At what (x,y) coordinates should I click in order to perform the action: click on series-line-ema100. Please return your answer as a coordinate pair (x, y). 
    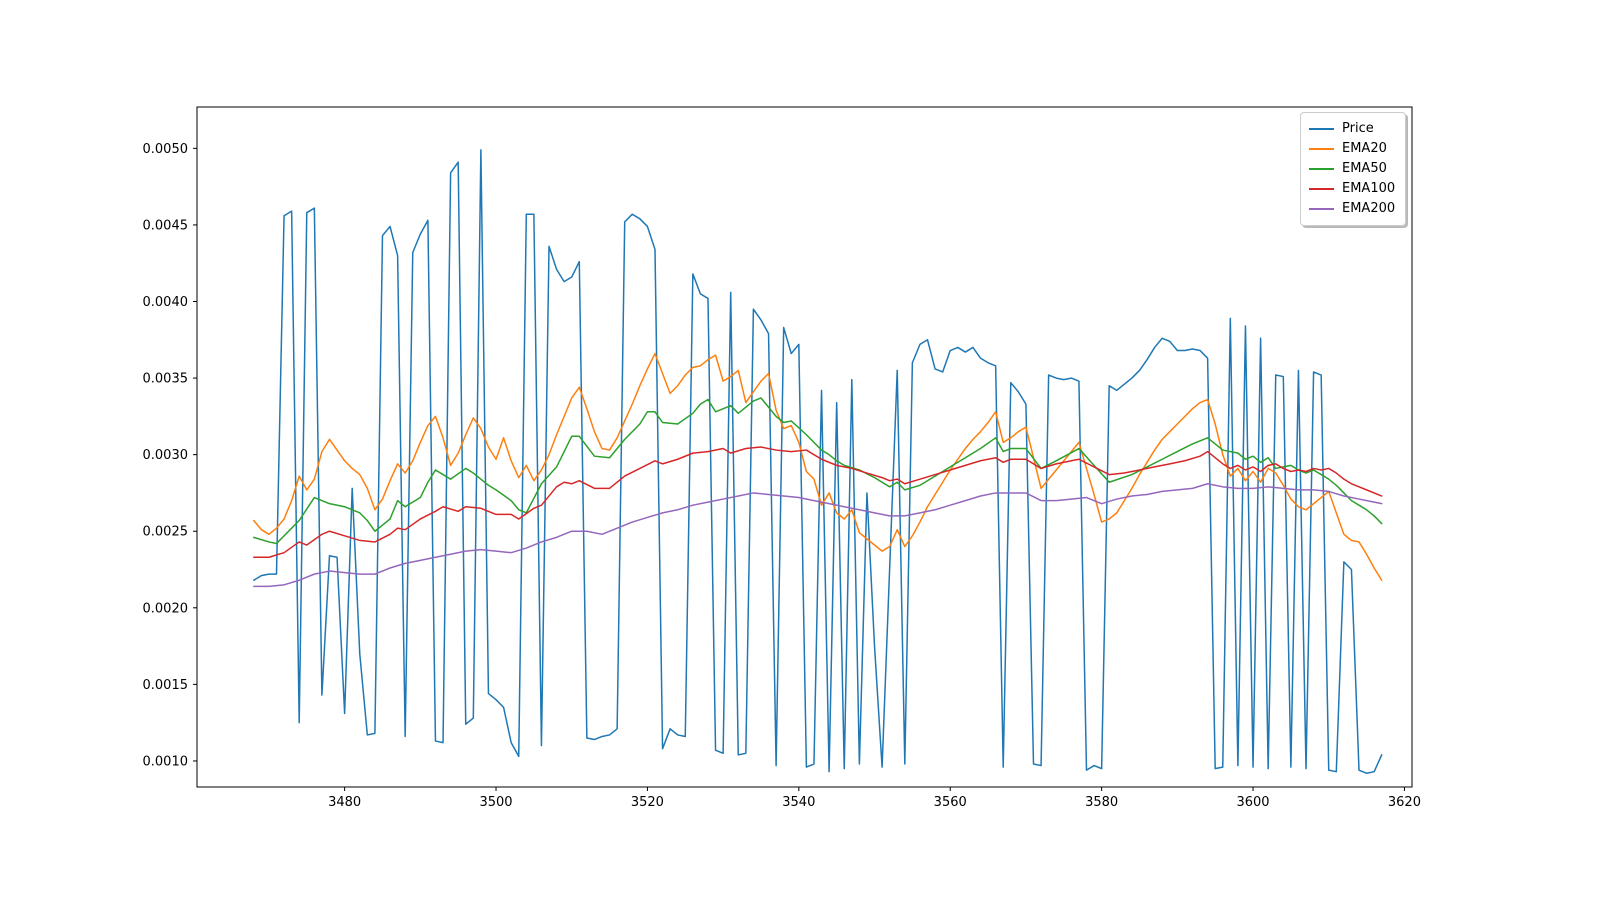
    Looking at the image, I should click on (818, 502).